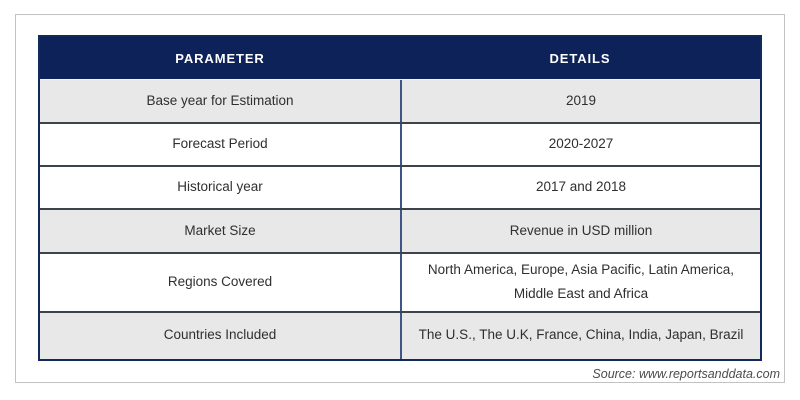  Describe the element at coordinates (580, 101) in the screenshot. I see `details-cell: 2019` at that location.